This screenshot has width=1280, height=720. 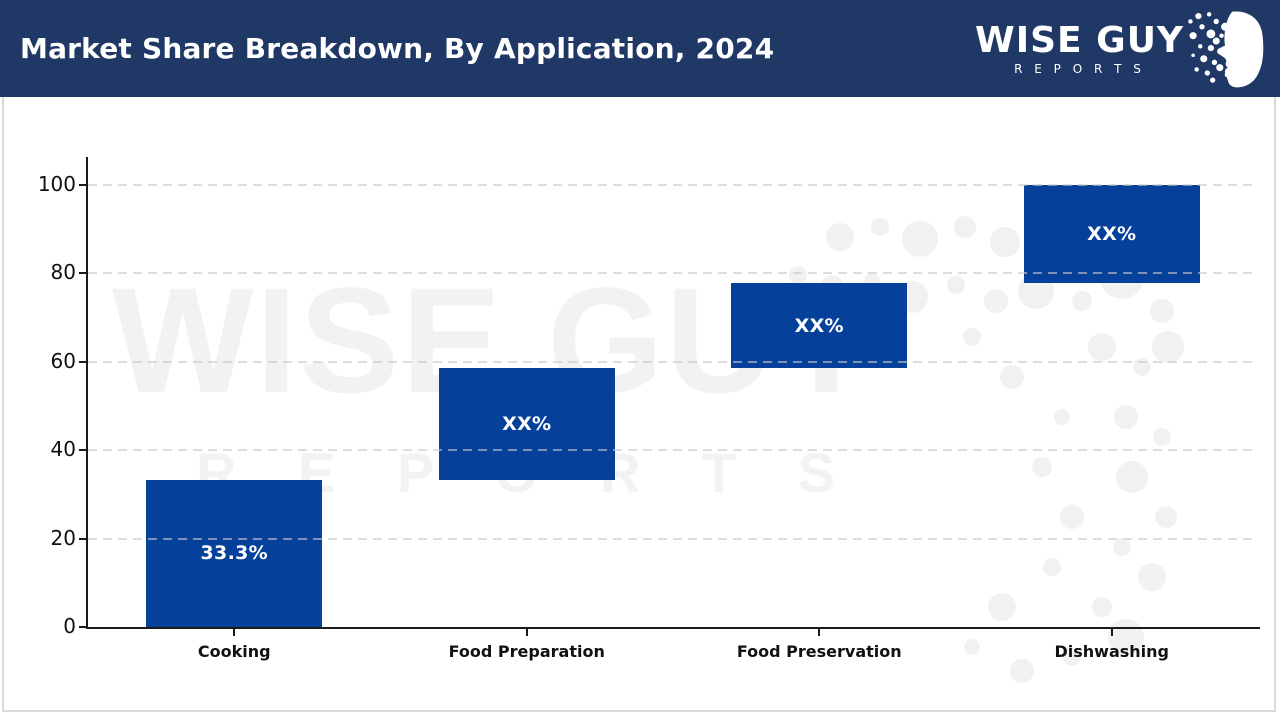 What do you see at coordinates (1079, 40) in the screenshot?
I see `logo-wordmark: WISE GUY` at bounding box center [1079, 40].